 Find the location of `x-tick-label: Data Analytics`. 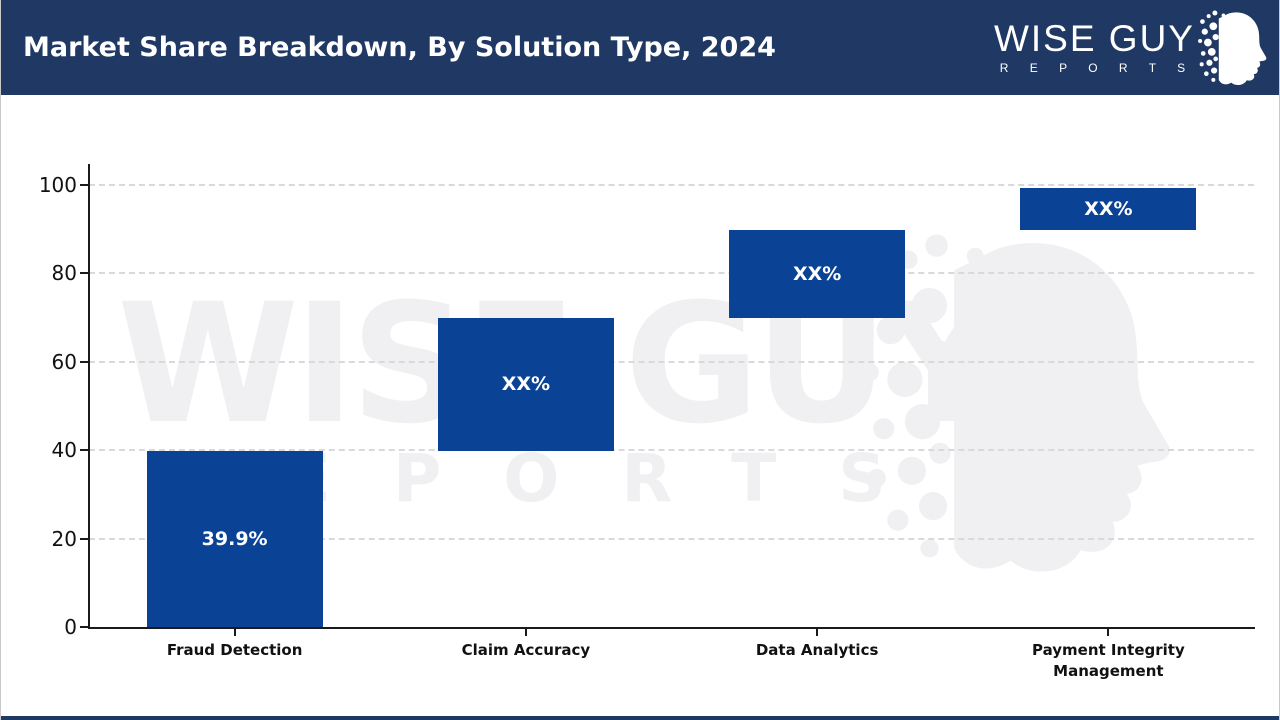

x-tick-label: Data Analytics is located at coordinates (817, 650).